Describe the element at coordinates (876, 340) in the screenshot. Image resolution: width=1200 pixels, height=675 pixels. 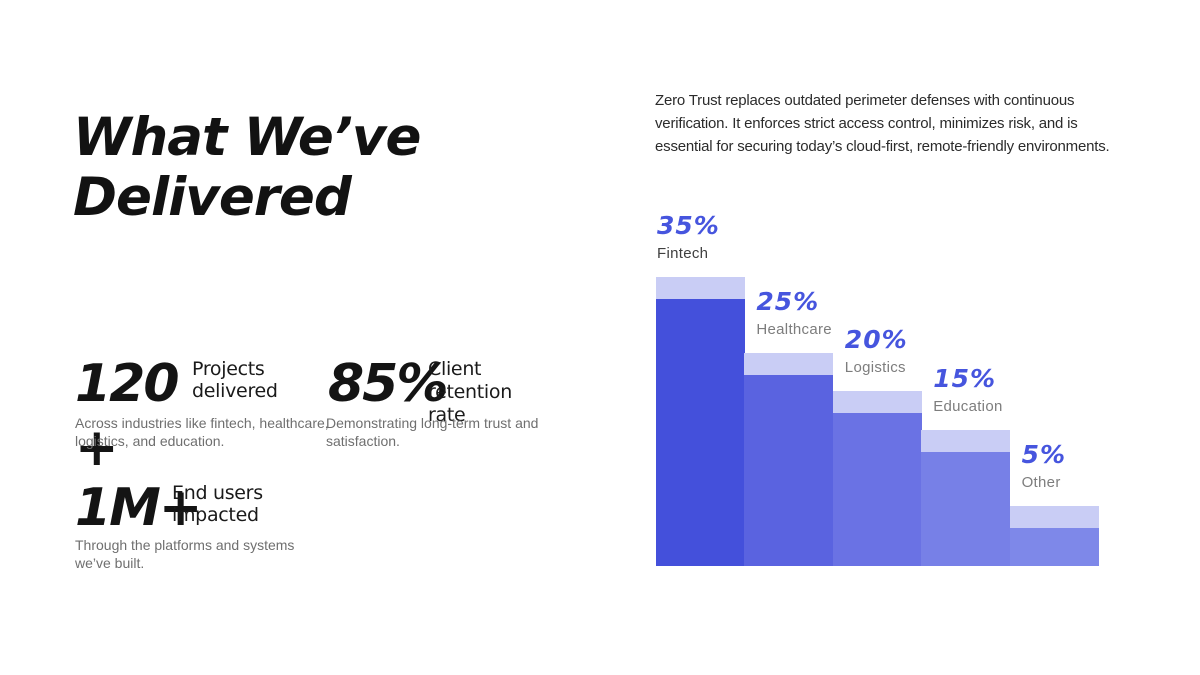
I see `chart-value-label: 20%` at that location.